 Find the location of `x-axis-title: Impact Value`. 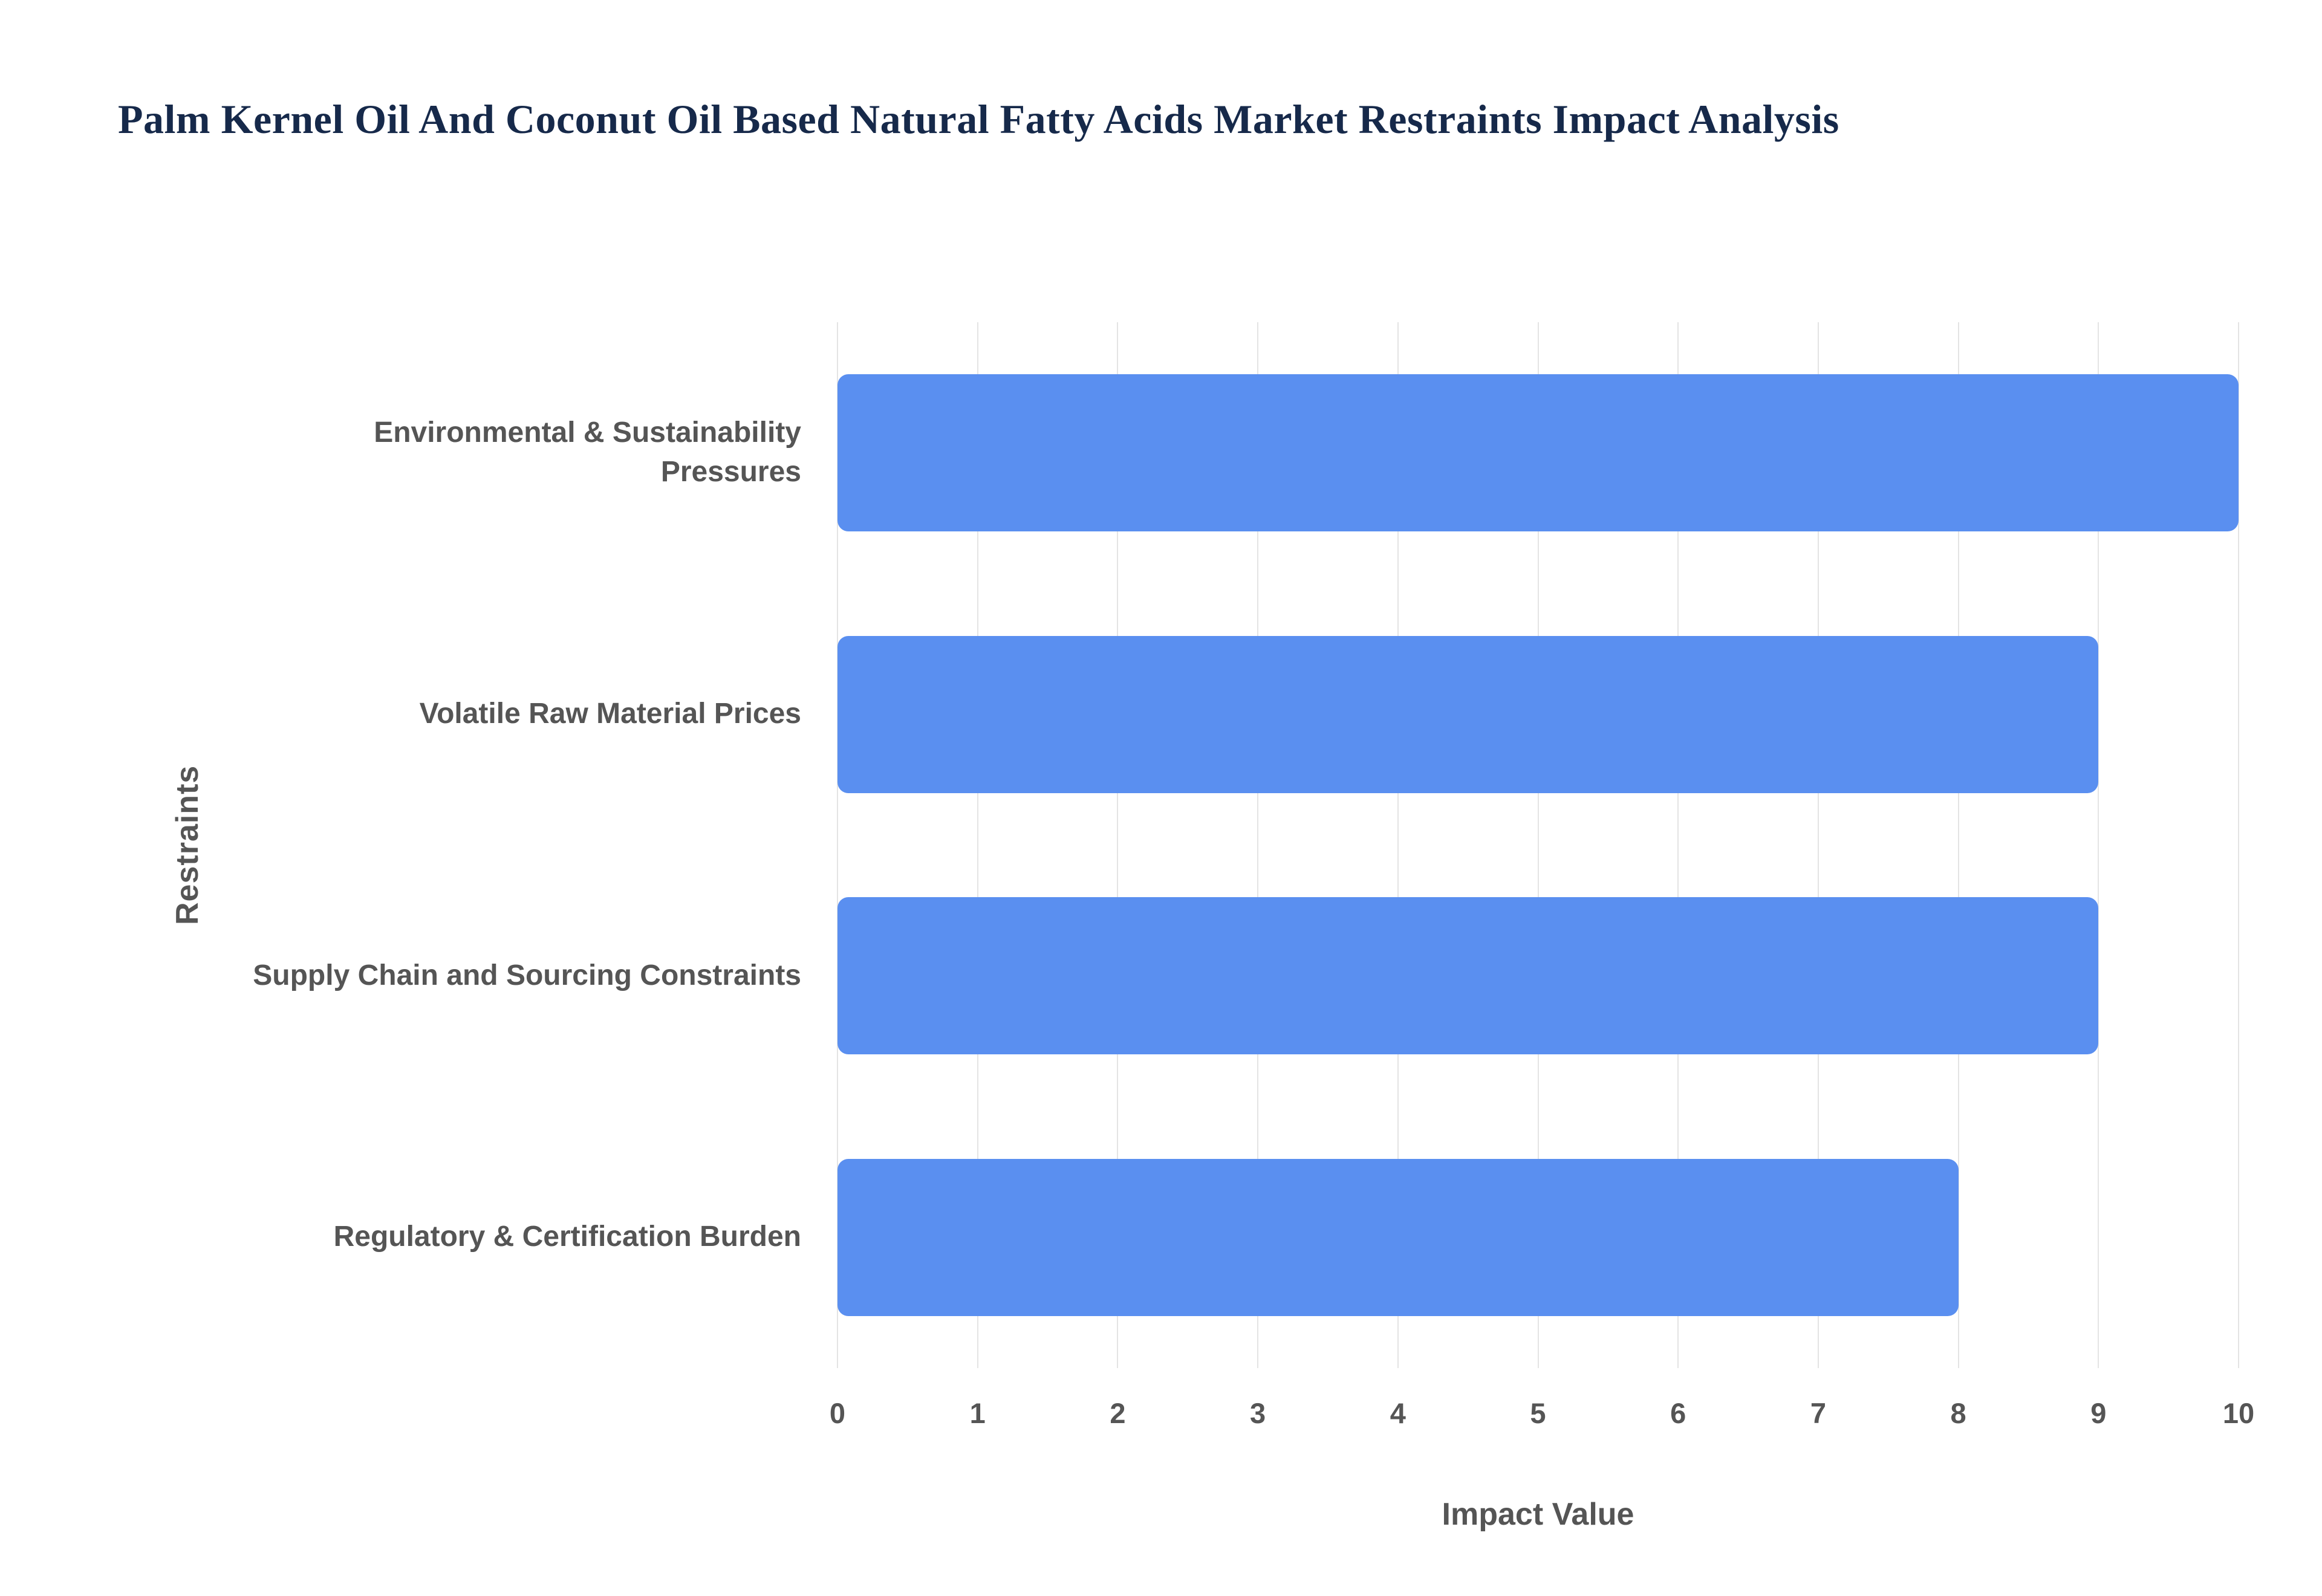

x-axis-title: Impact Value is located at coordinates (1538, 1514).